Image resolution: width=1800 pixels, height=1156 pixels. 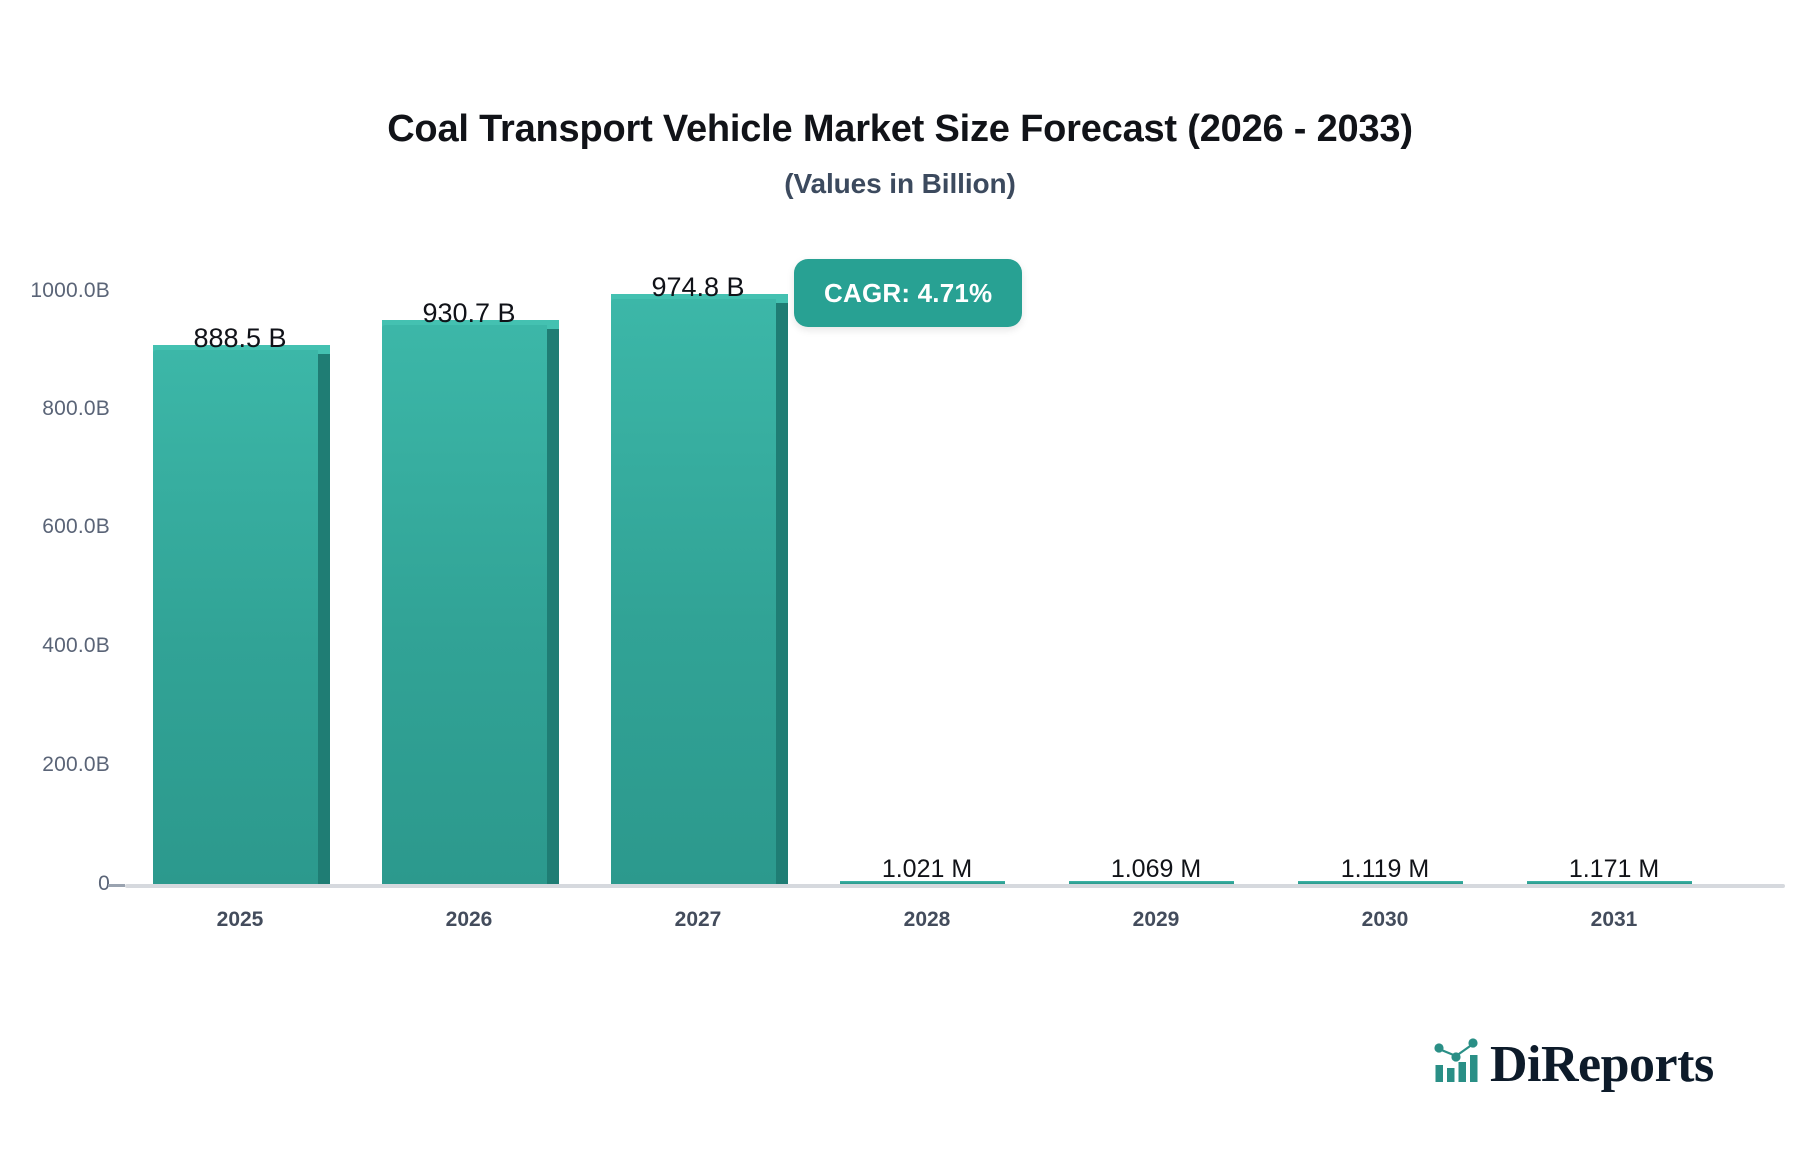 What do you see at coordinates (240, 338) in the screenshot?
I see `bar-value-label: 888.5 B` at bounding box center [240, 338].